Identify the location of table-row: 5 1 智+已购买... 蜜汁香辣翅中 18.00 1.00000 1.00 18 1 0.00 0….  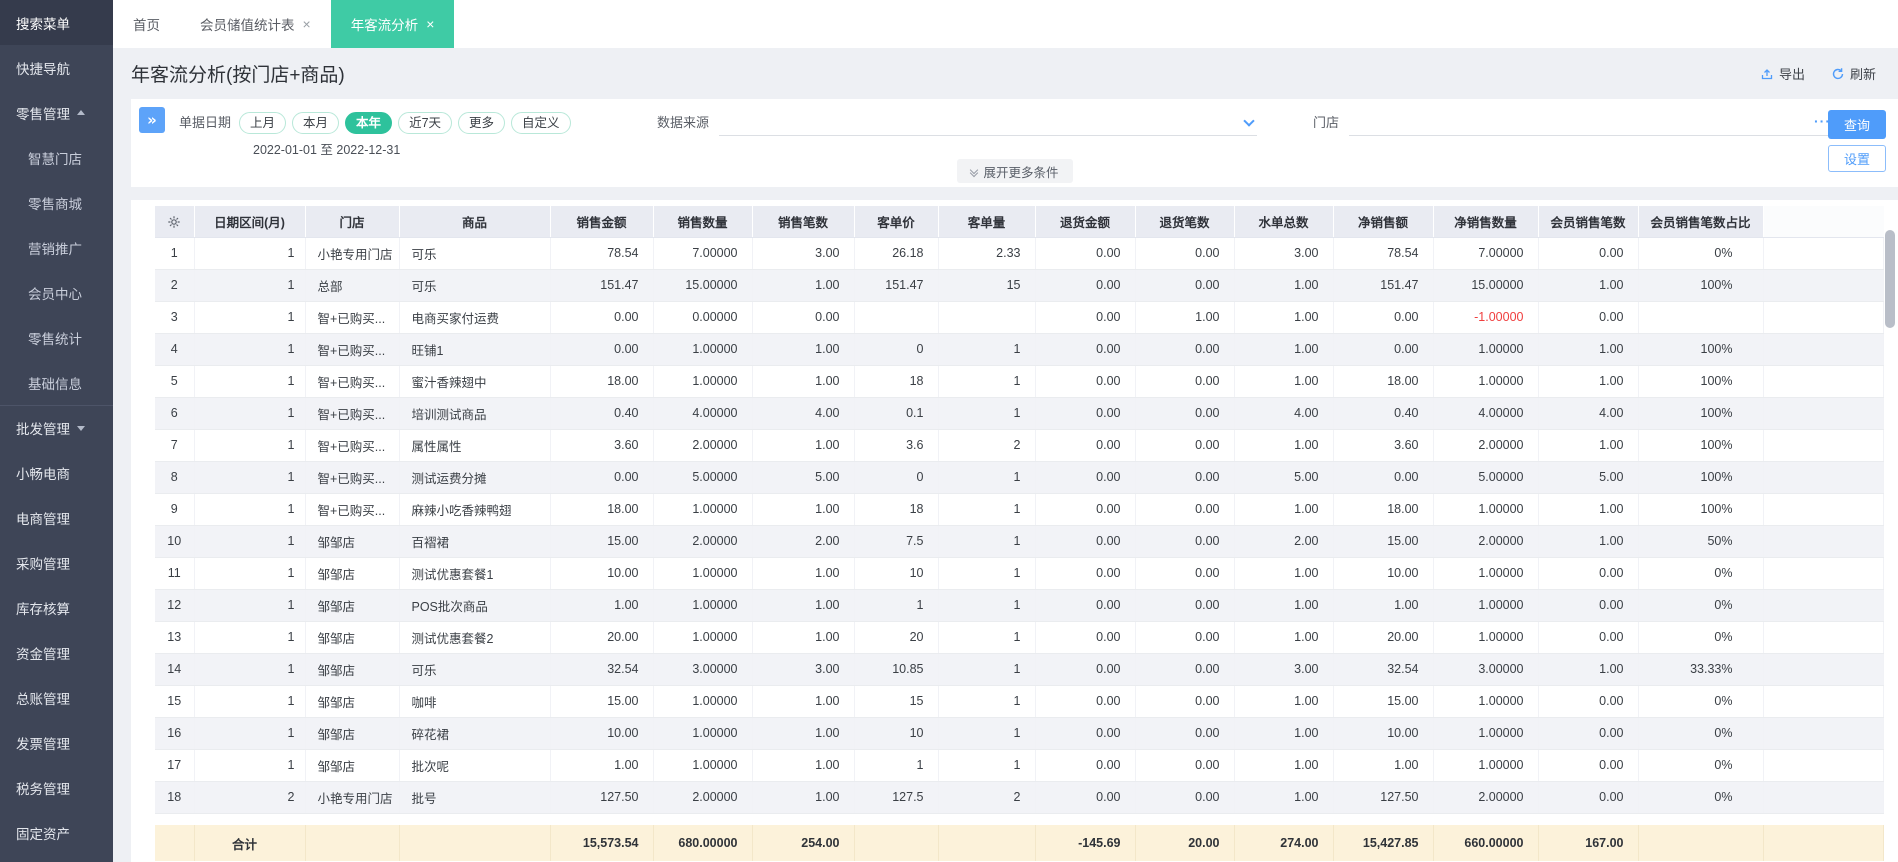
(1019, 381).